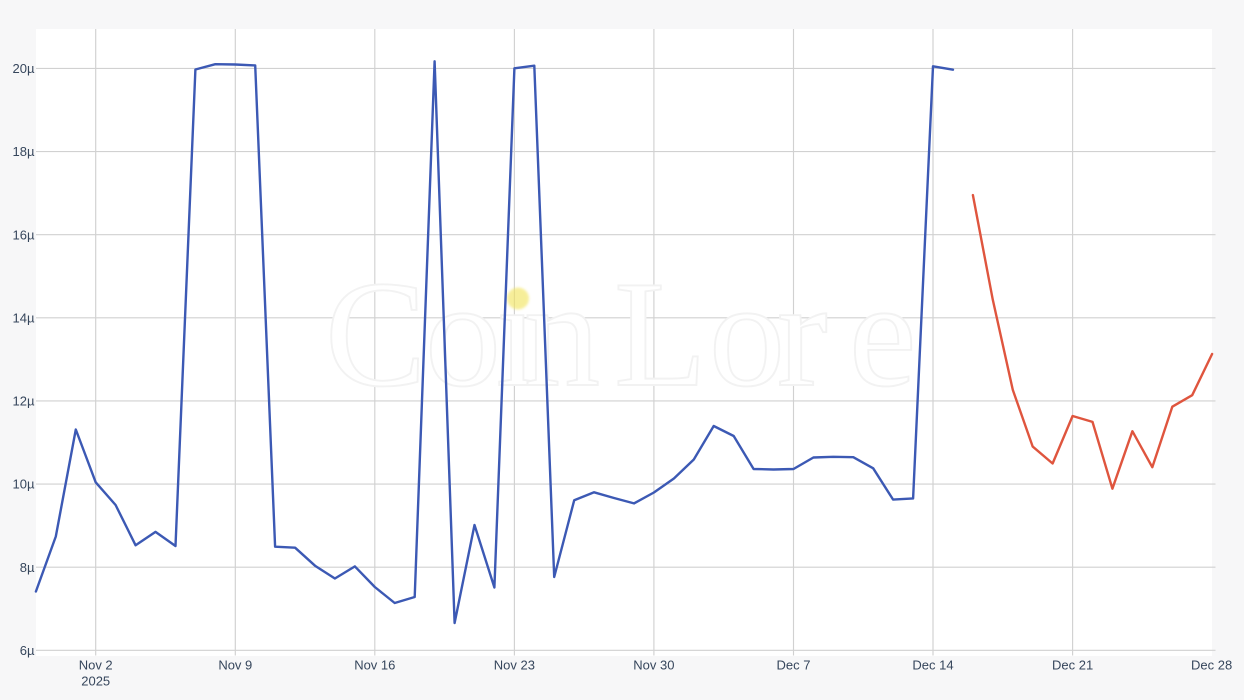  What do you see at coordinates (653, 665) in the screenshot?
I see `svg-text: Nov 30` at bounding box center [653, 665].